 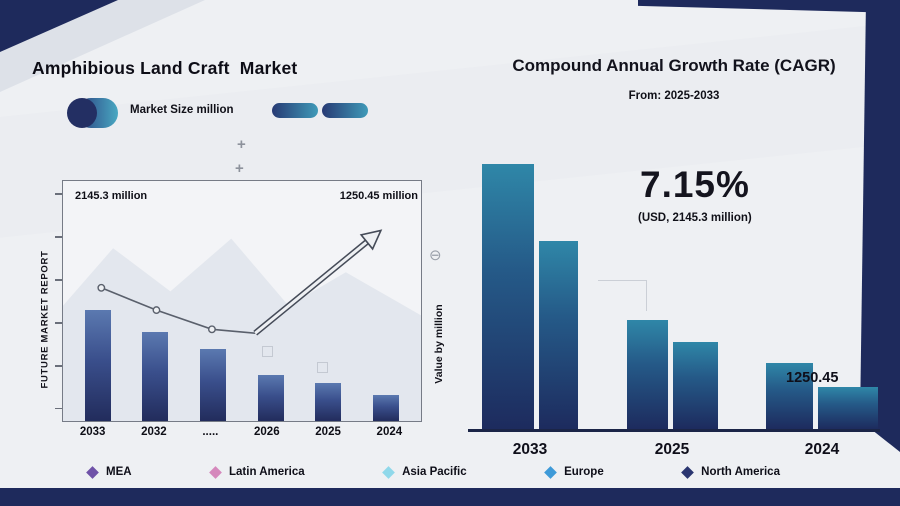 What do you see at coordinates (530, 449) in the screenshot?
I see `right-x-label: 2033` at bounding box center [530, 449].